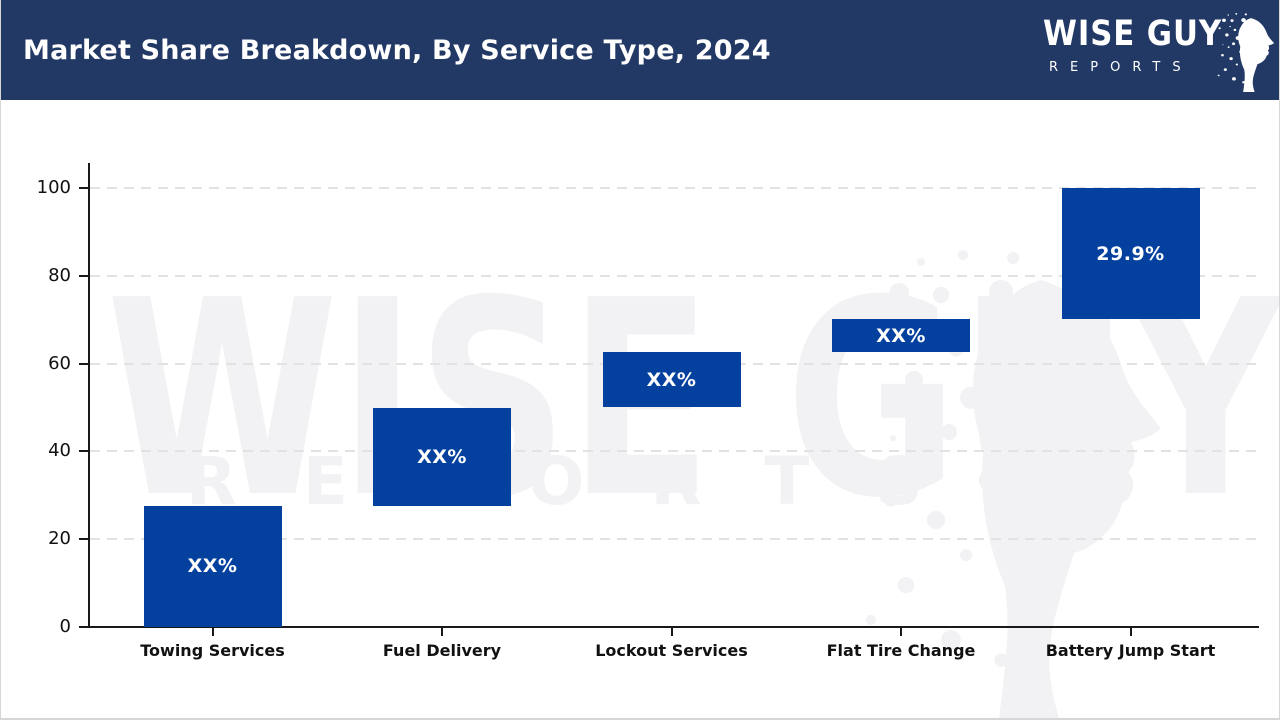  I want to click on y-axis-tick-label: 80, so click(59, 275).